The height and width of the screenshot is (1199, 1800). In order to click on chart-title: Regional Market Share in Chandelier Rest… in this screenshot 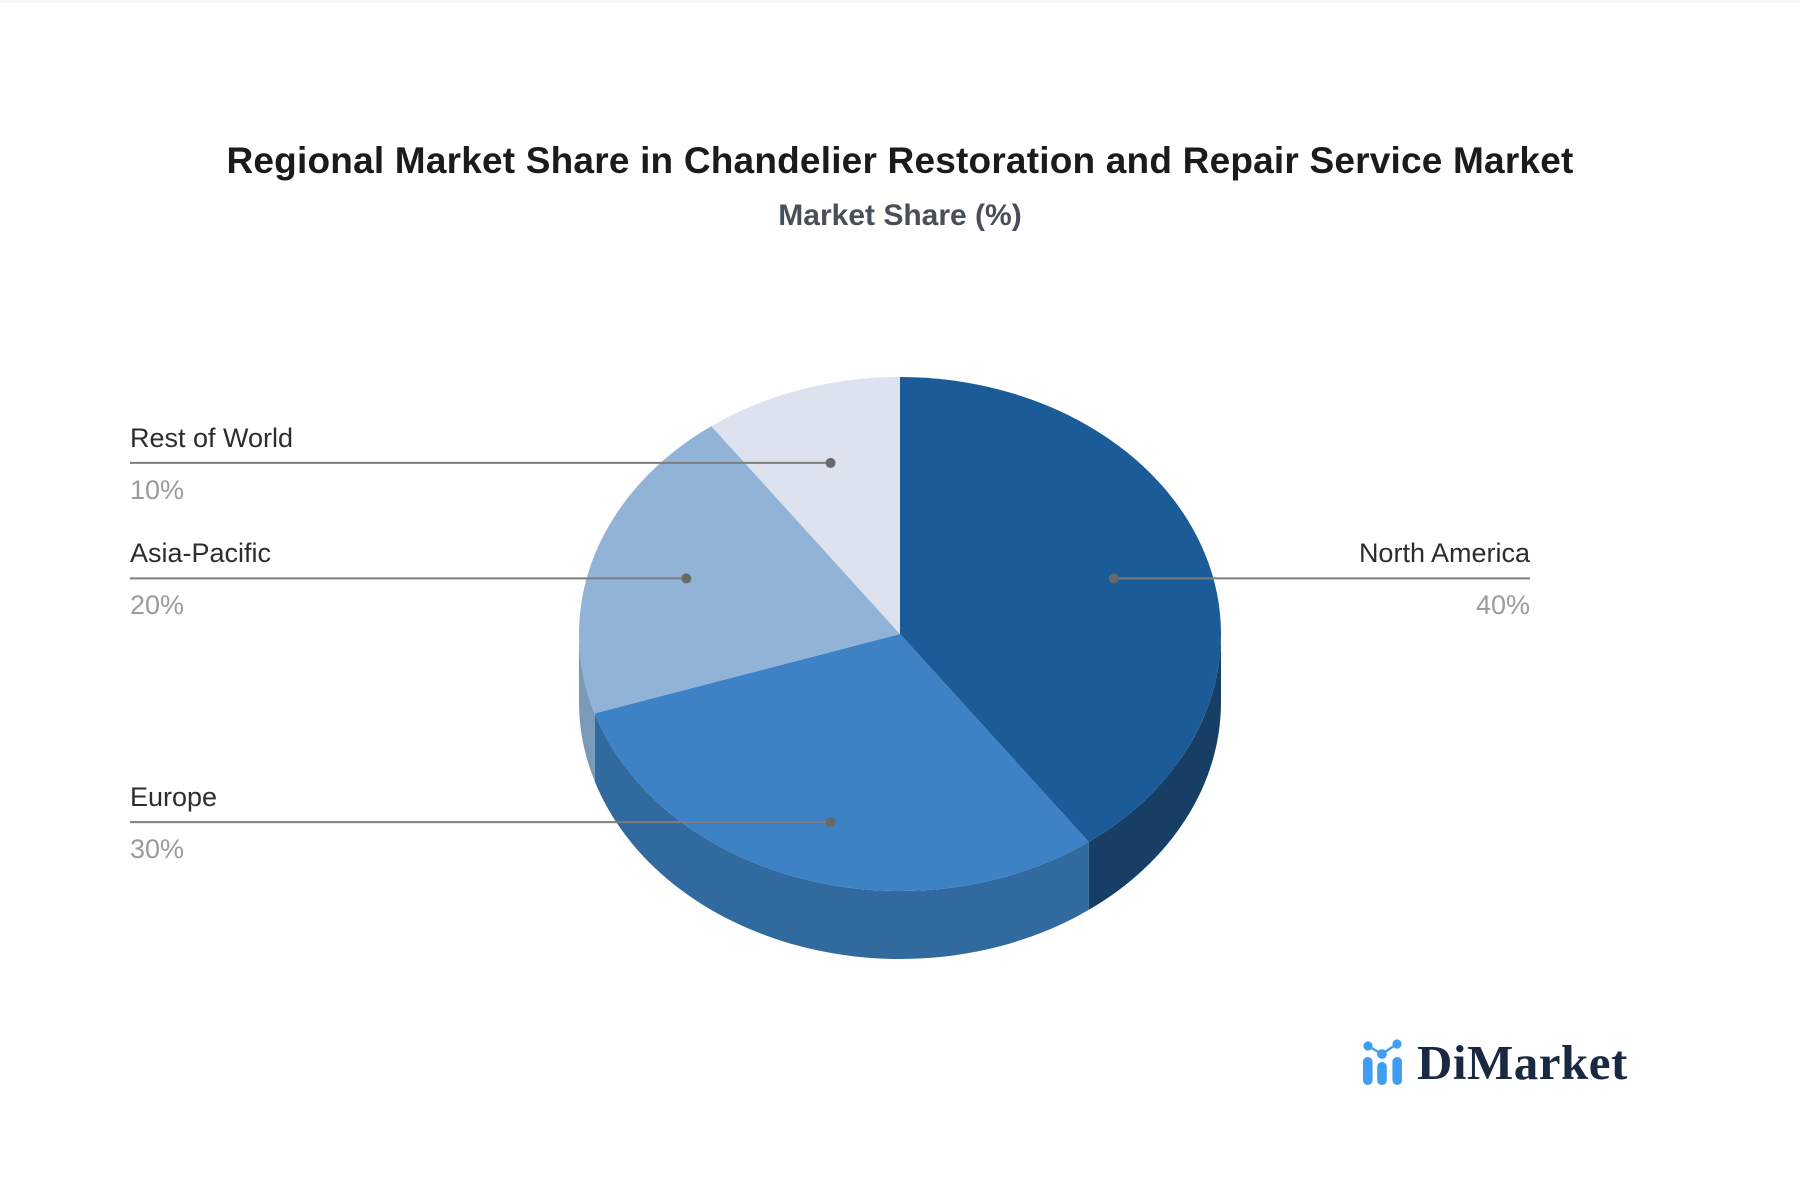, I will do `click(900, 160)`.